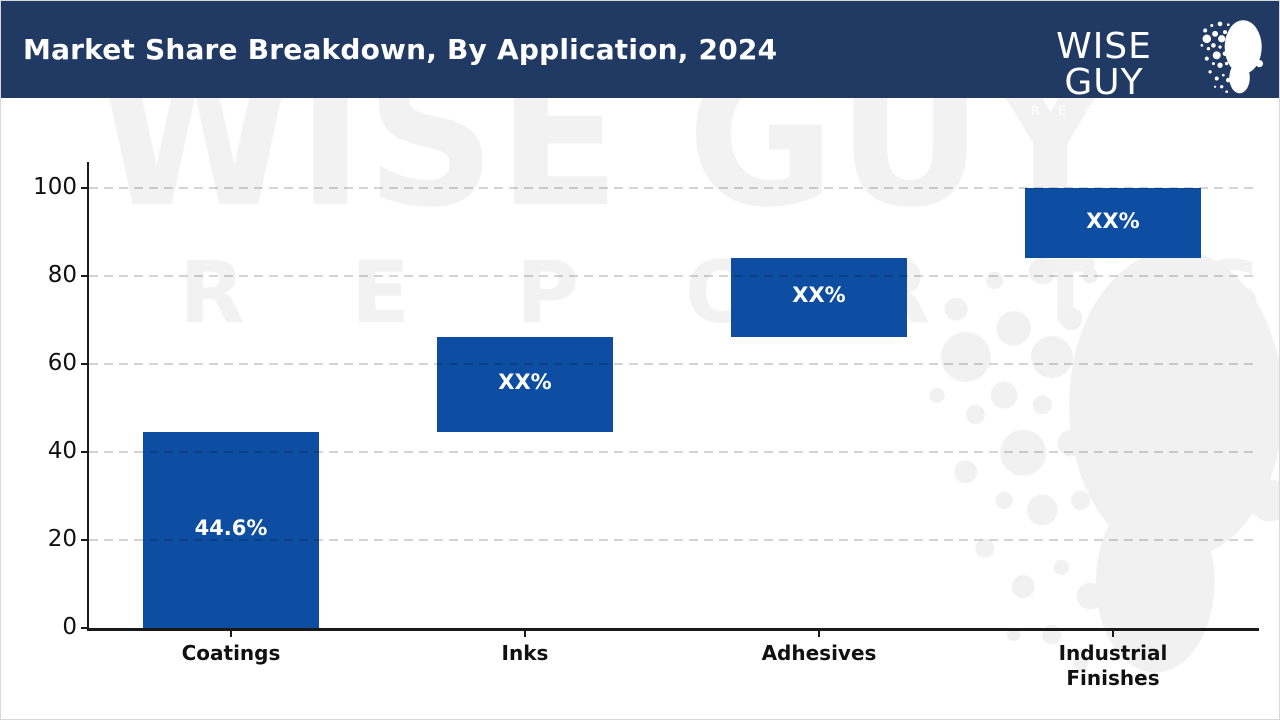 The height and width of the screenshot is (720, 1280). I want to click on bar-inks, so click(525, 384).